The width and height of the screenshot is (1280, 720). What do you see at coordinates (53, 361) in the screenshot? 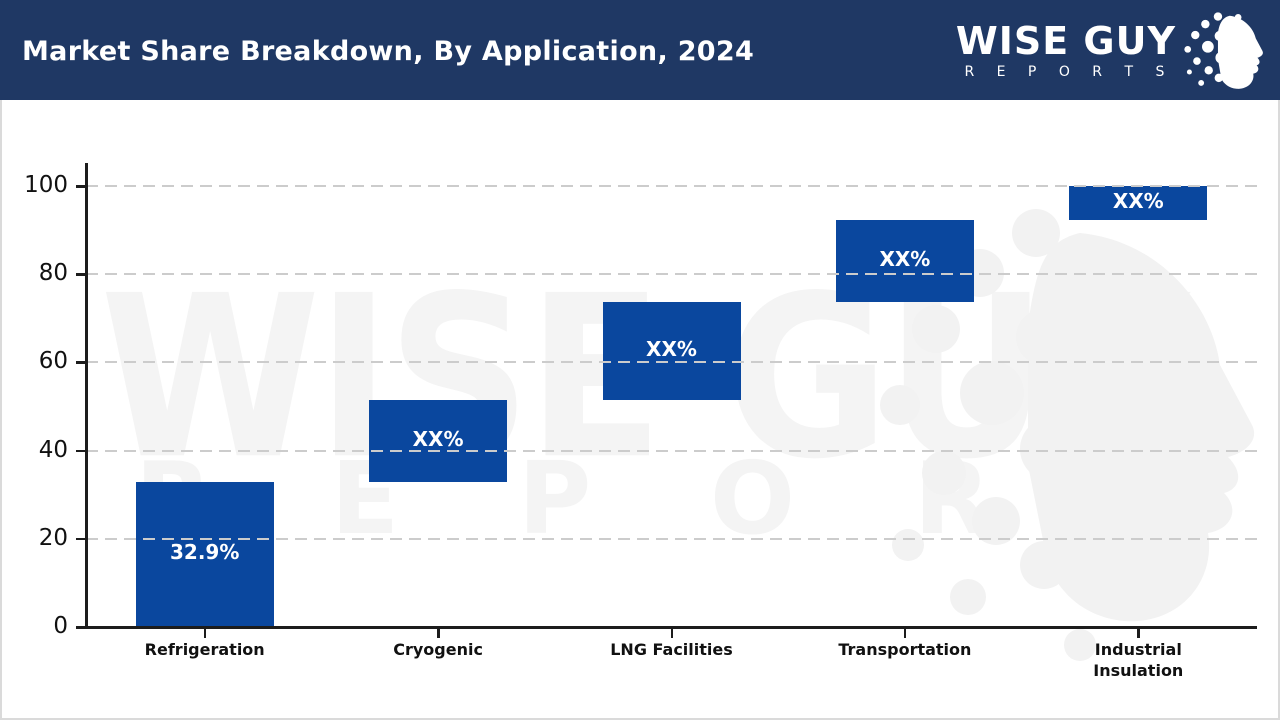
I see `y-tick-label-60: 60` at bounding box center [53, 361].